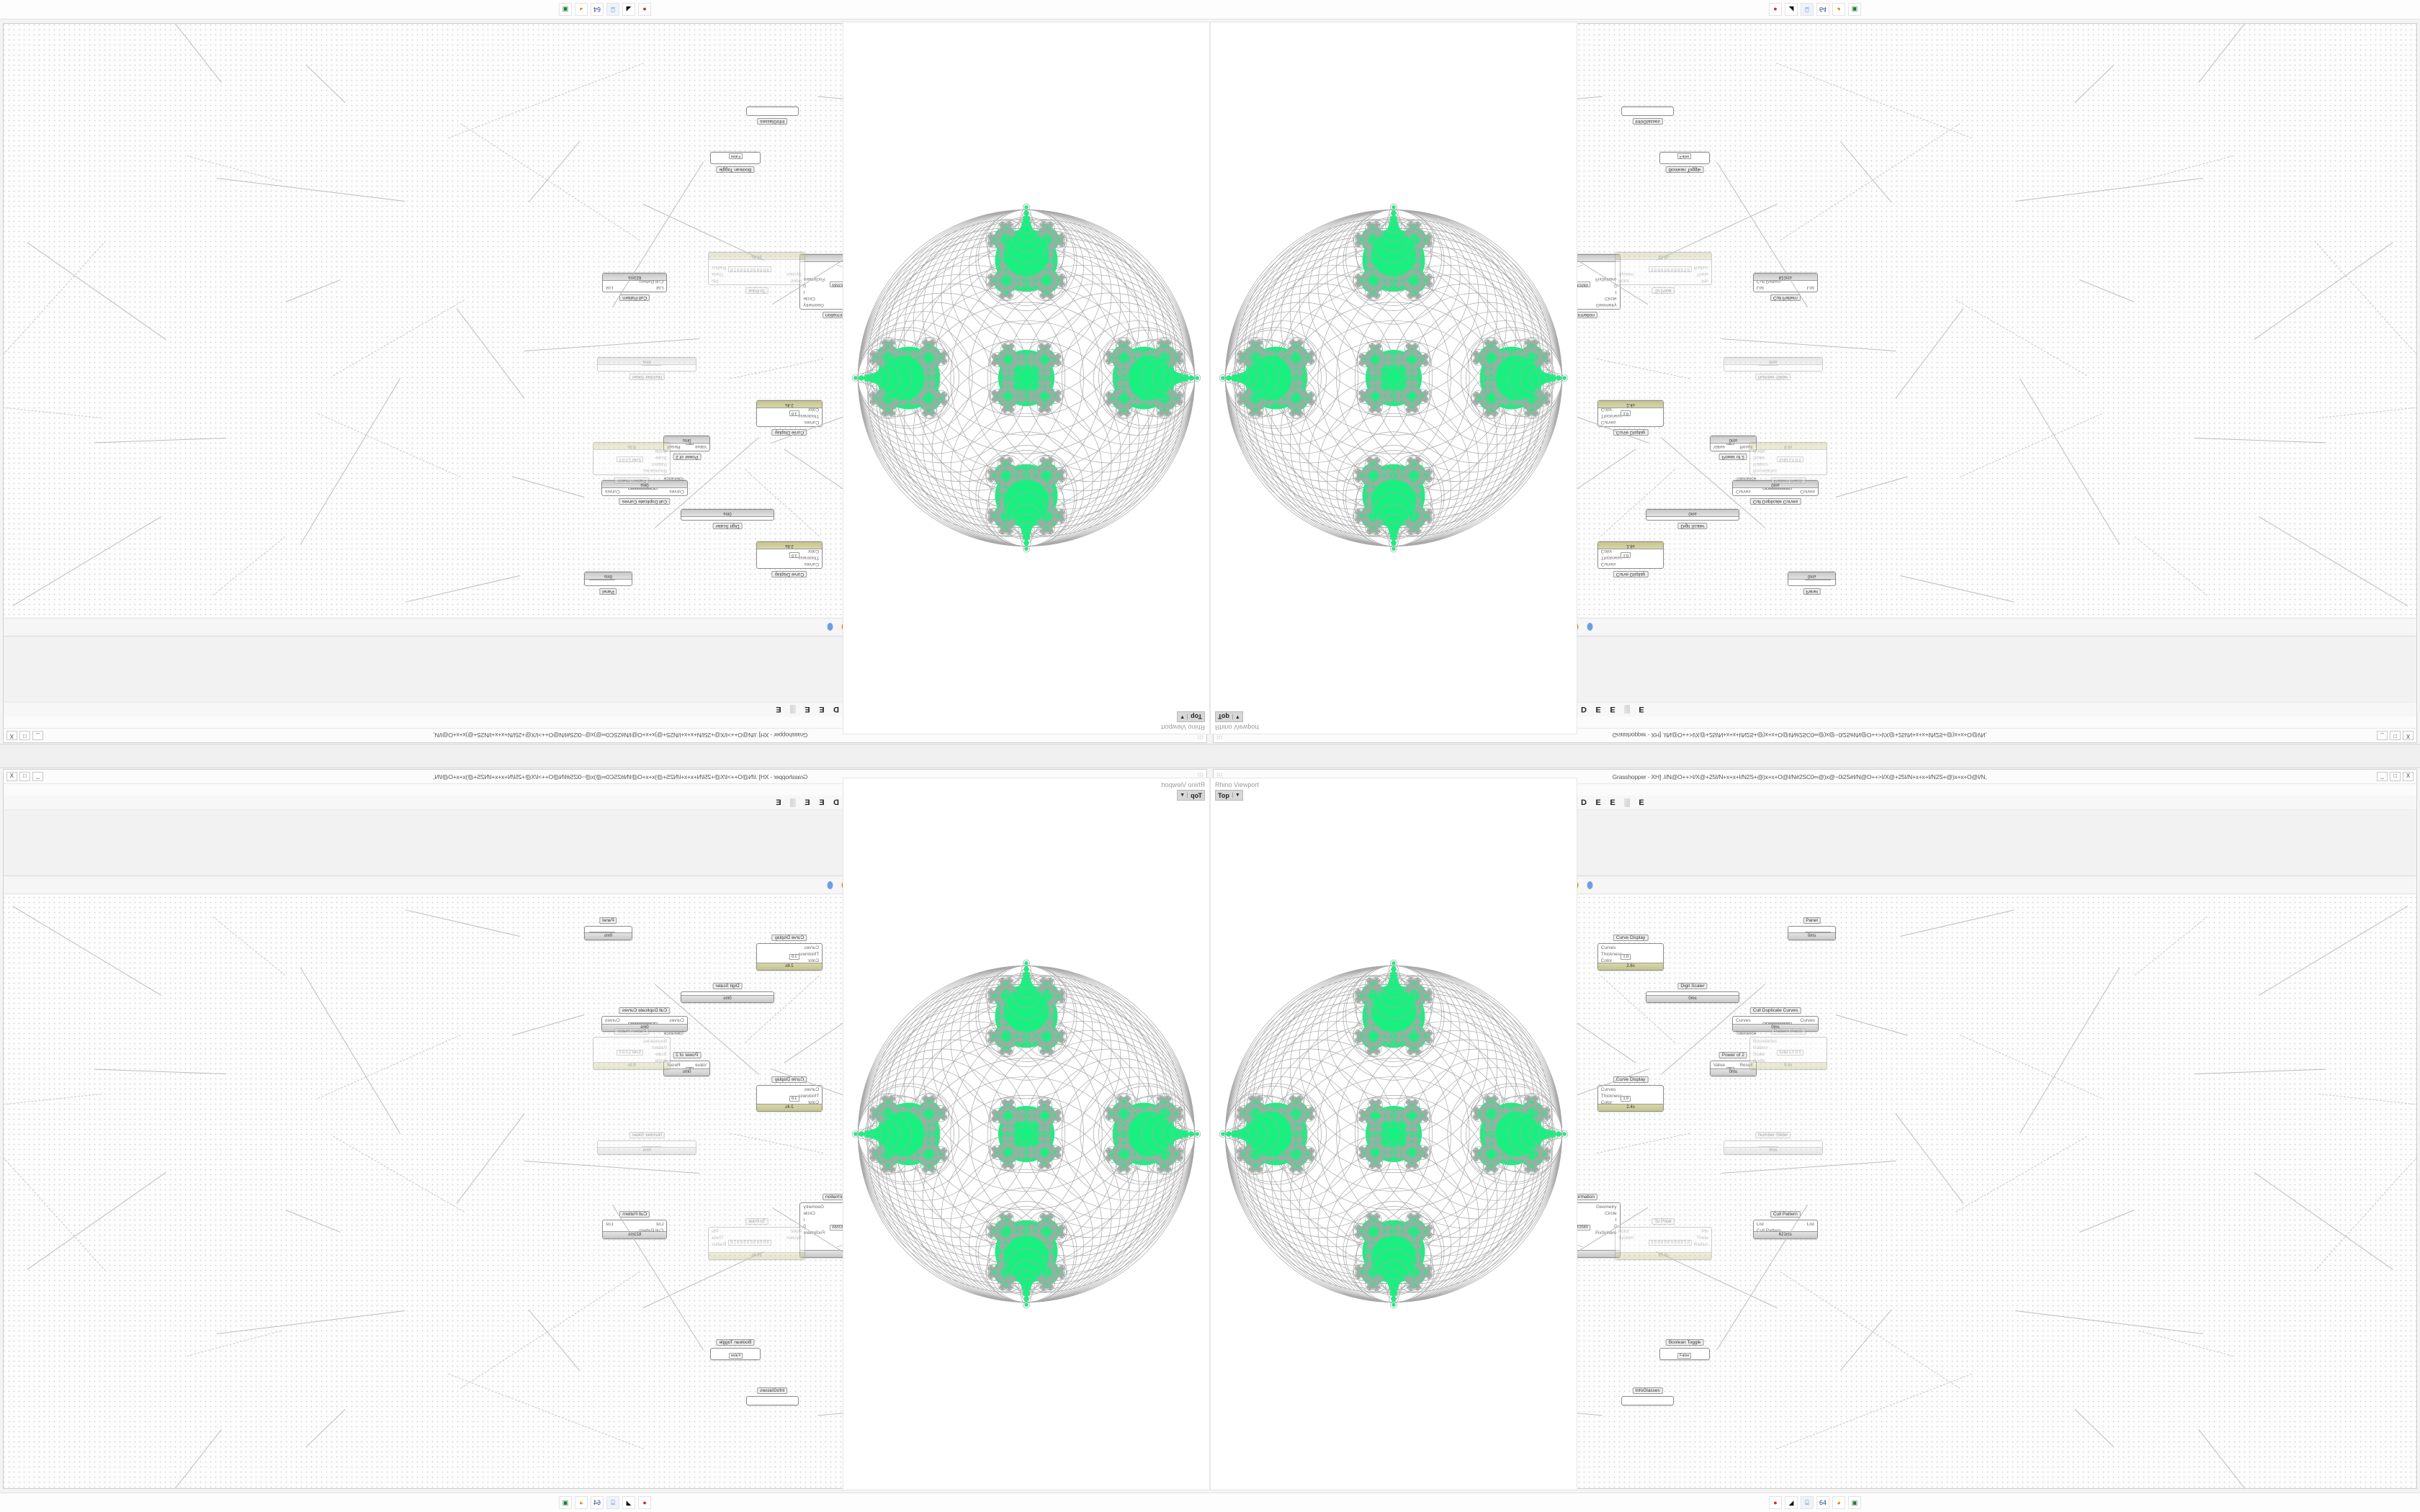 The image size is (2420, 1512). Describe the element at coordinates (814, 285) in the screenshot. I see `gh-output-param: 0` at that location.